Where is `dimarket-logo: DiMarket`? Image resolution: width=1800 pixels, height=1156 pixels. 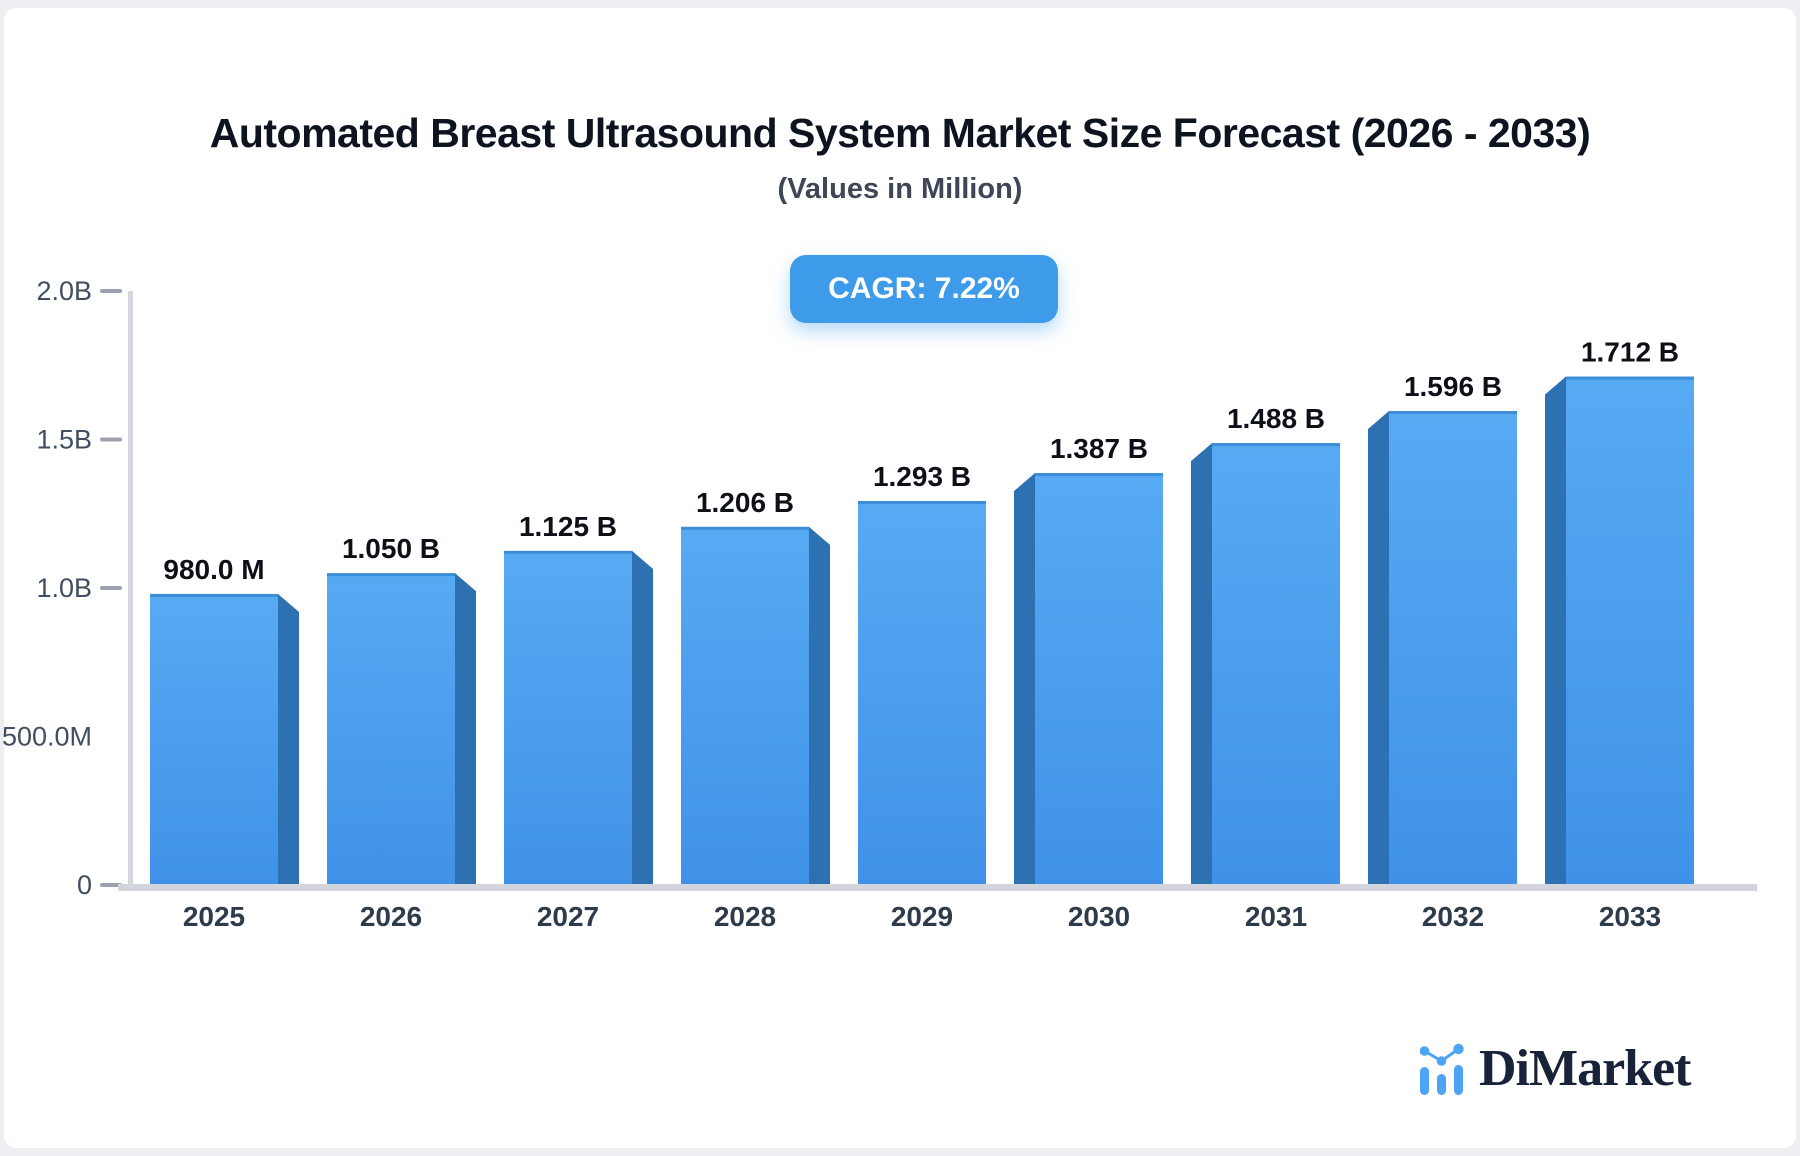 dimarket-logo: DiMarket is located at coordinates (1555, 1069).